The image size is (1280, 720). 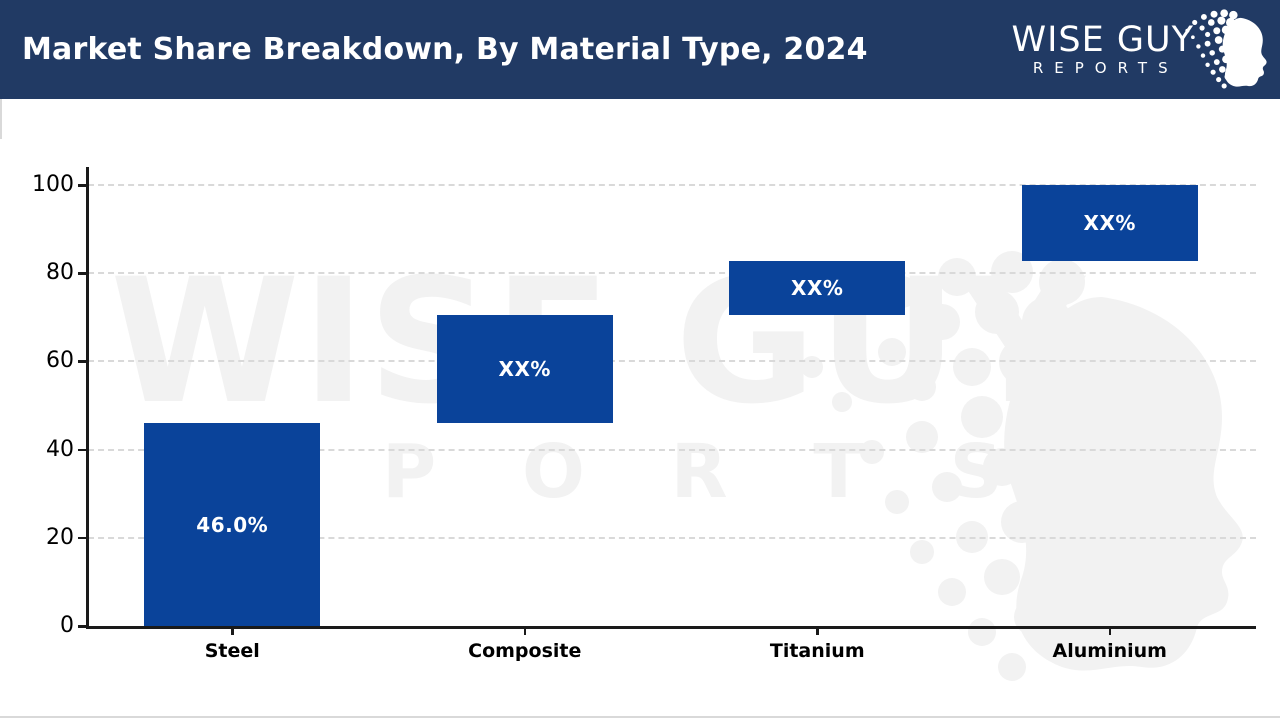 I want to click on y-tick-label-0: 0, so click(x=67, y=625).